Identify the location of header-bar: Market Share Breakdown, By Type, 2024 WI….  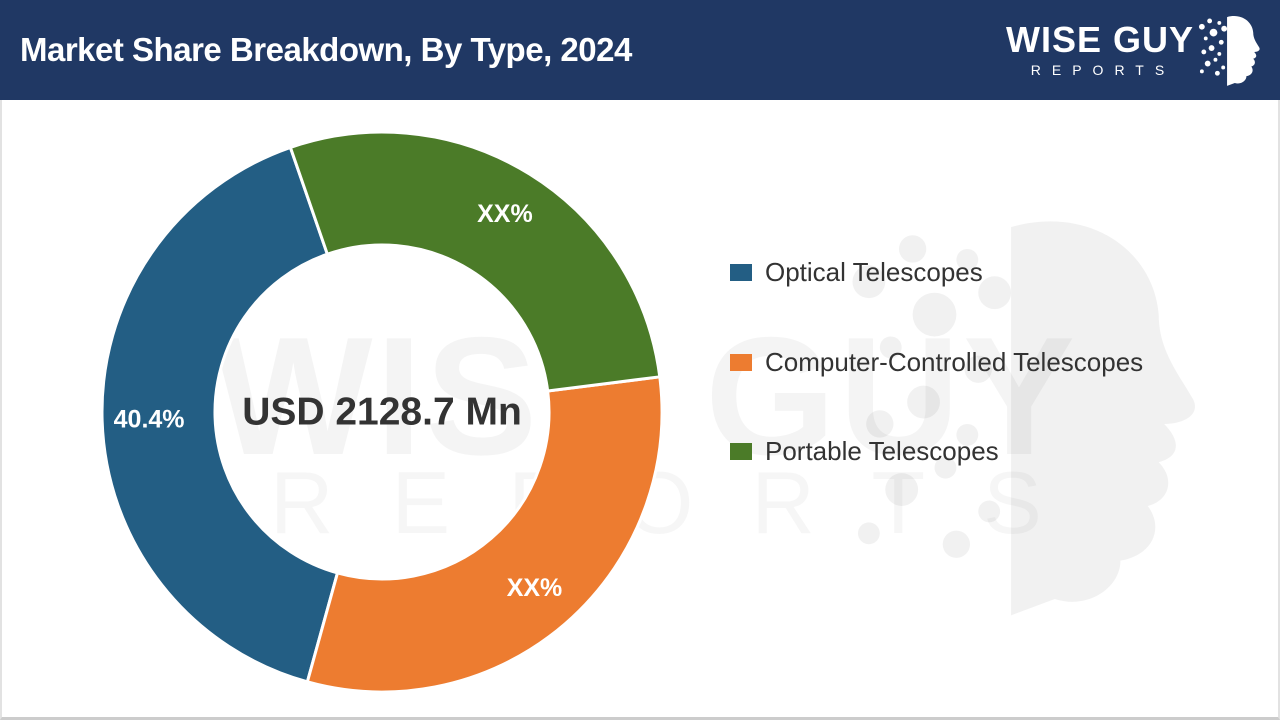
(640, 50).